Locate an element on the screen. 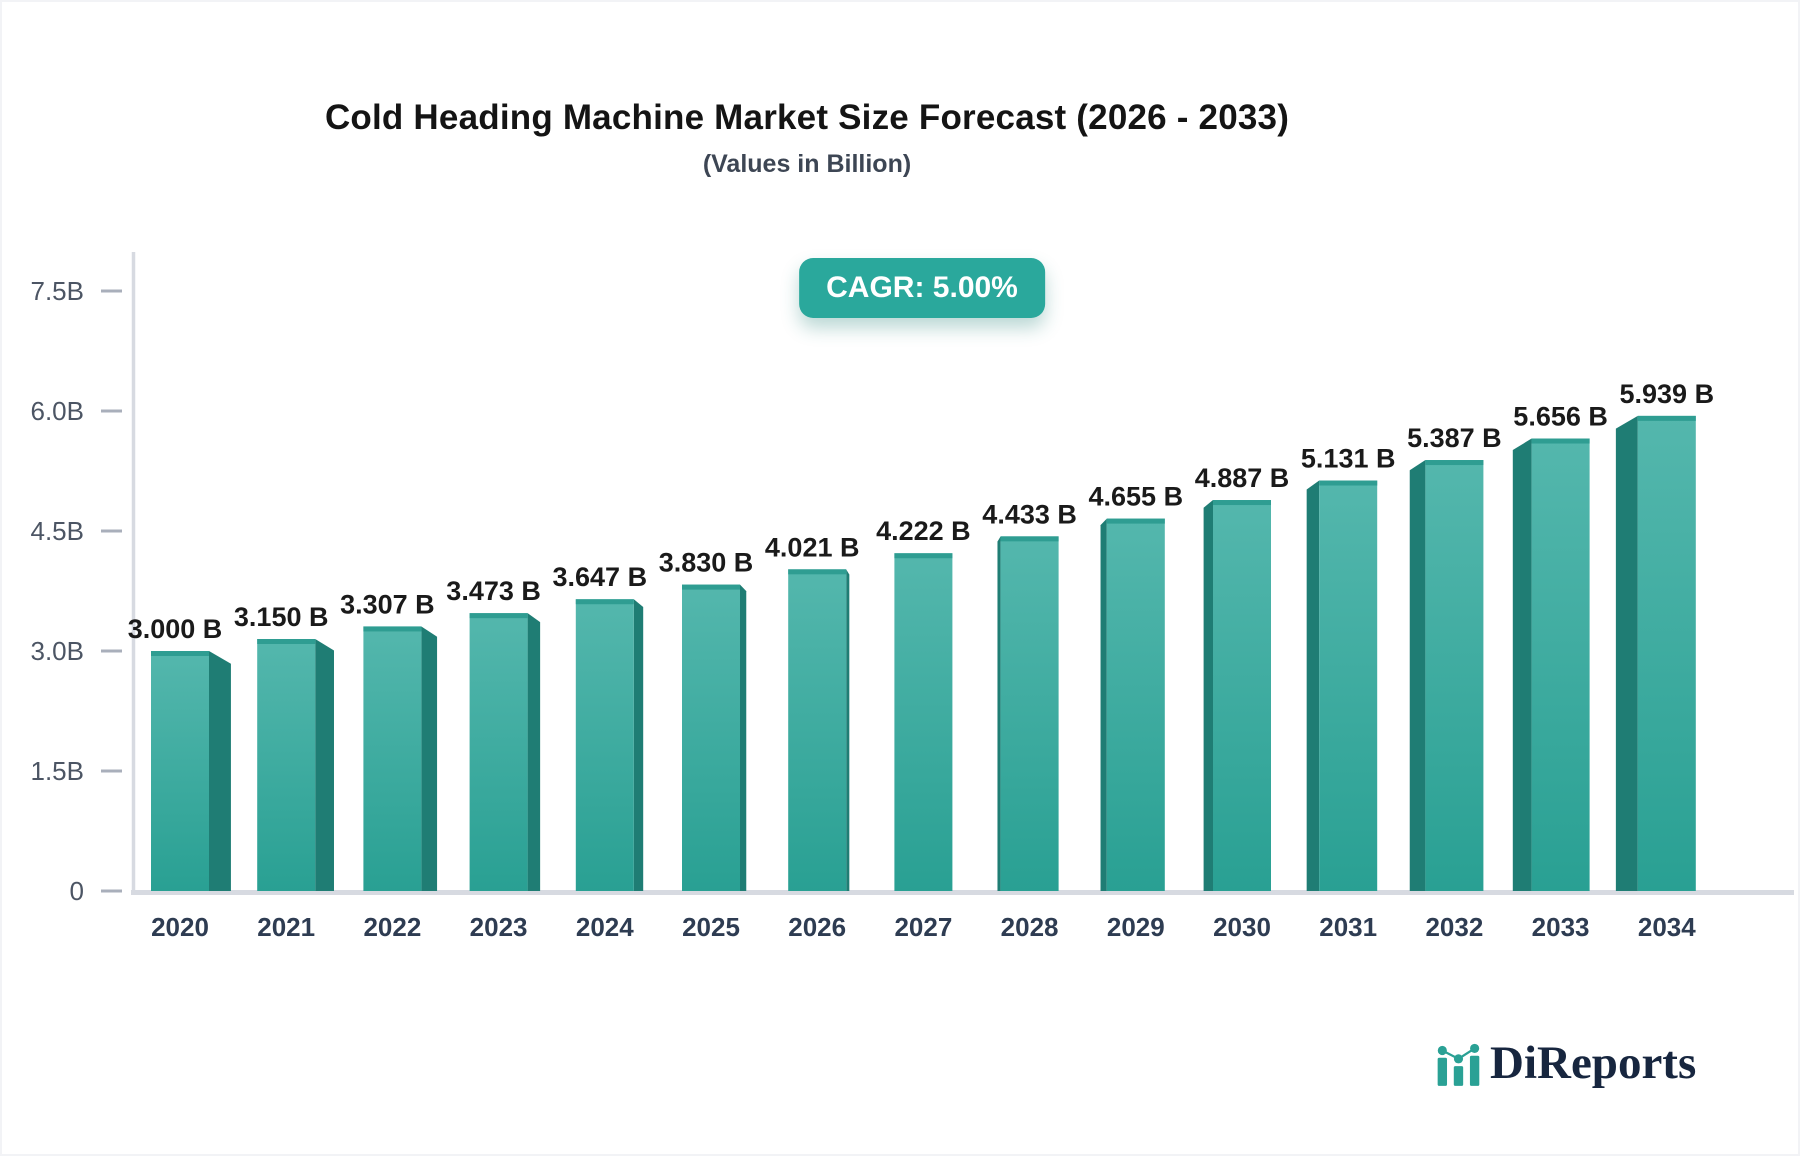  y-axis-tick-label: 3.0B is located at coordinates (58, 651).